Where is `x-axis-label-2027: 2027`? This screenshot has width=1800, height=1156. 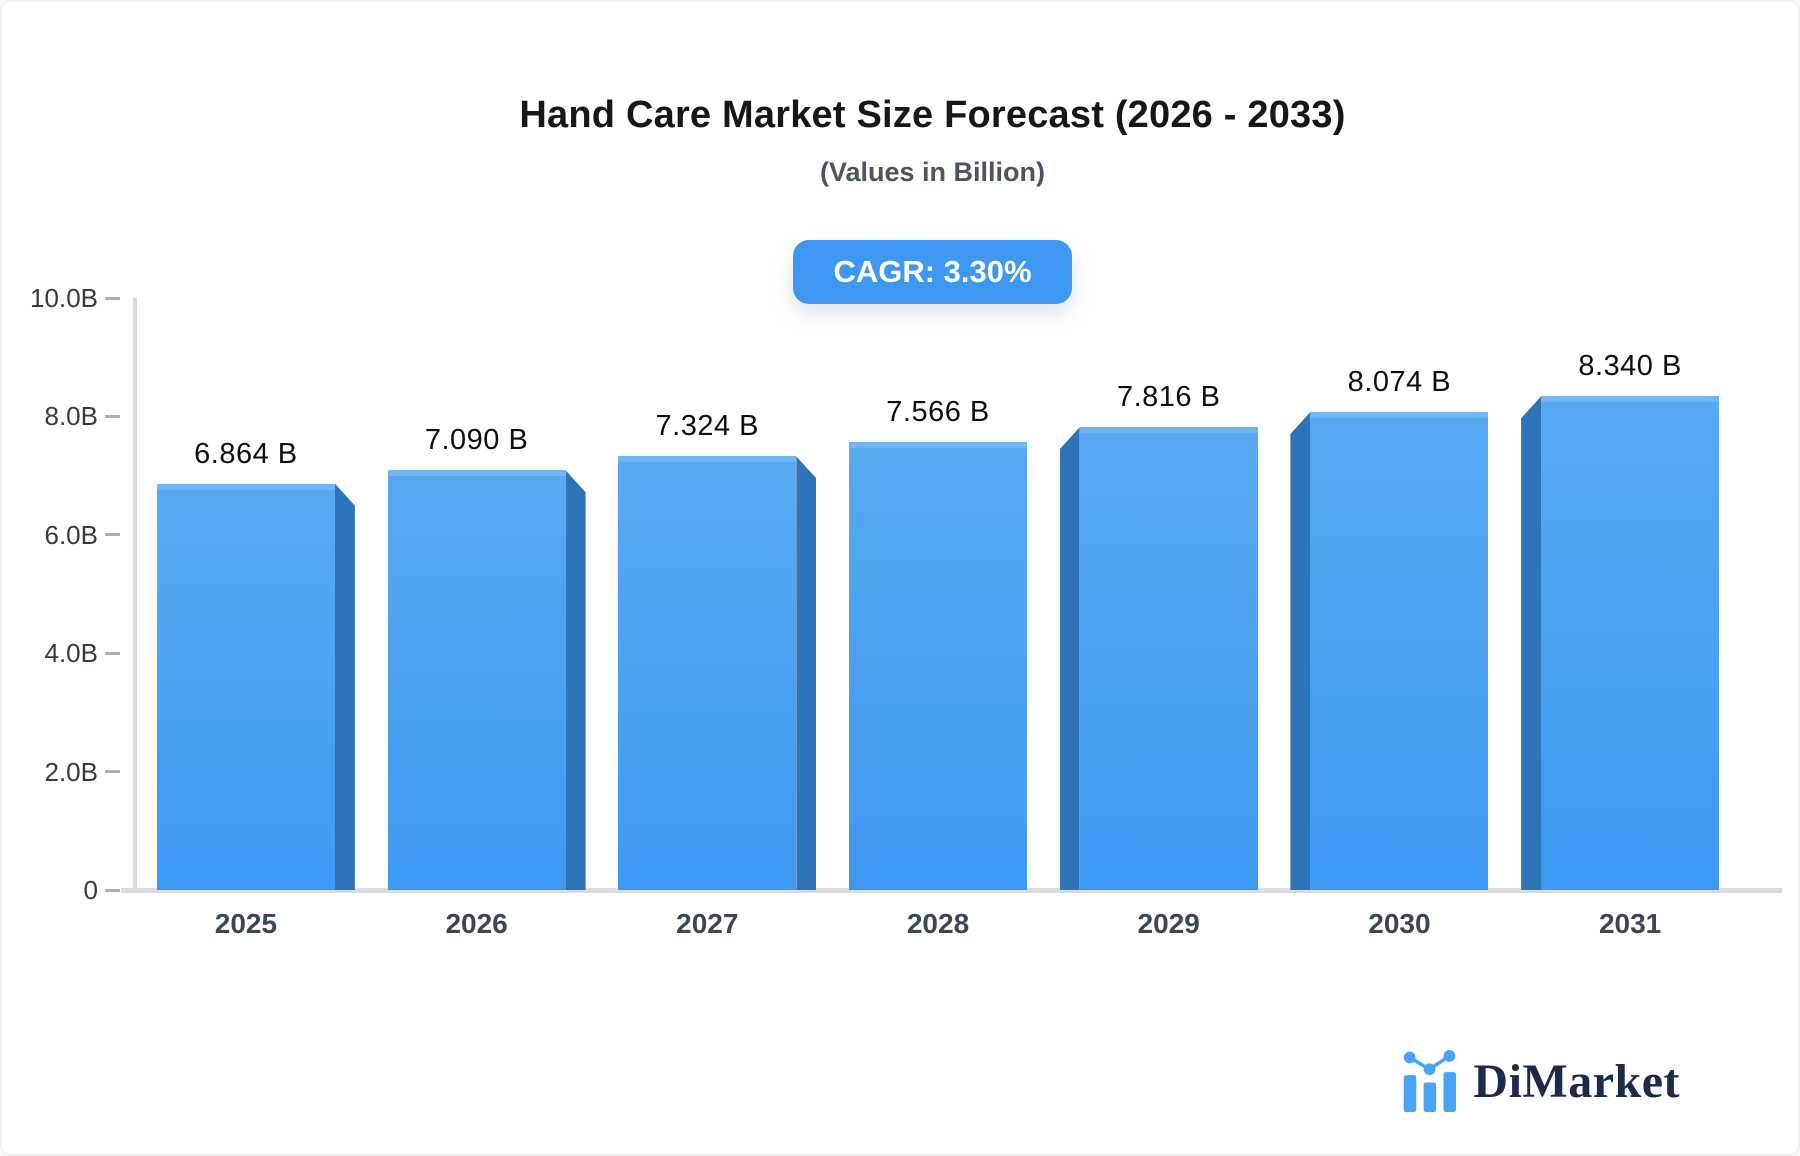
x-axis-label-2027: 2027 is located at coordinates (707, 923).